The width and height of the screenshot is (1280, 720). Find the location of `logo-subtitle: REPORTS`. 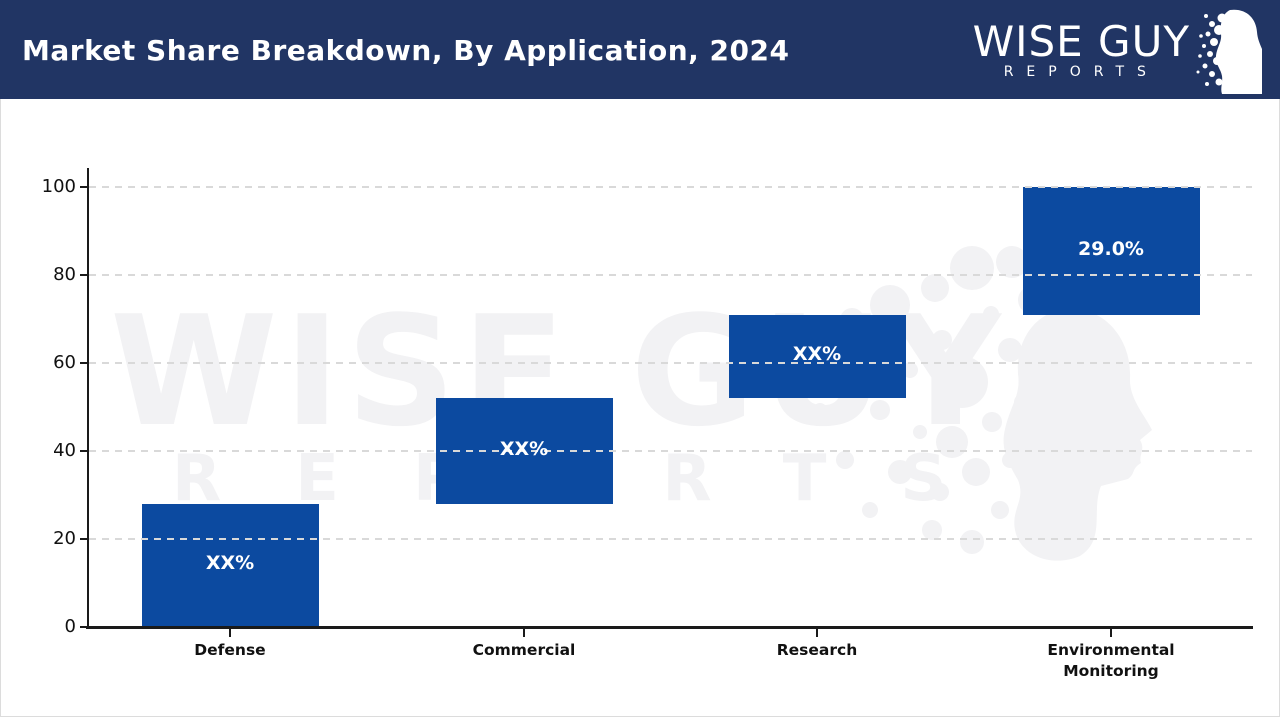

logo-subtitle: REPORTS is located at coordinates (1081, 72).